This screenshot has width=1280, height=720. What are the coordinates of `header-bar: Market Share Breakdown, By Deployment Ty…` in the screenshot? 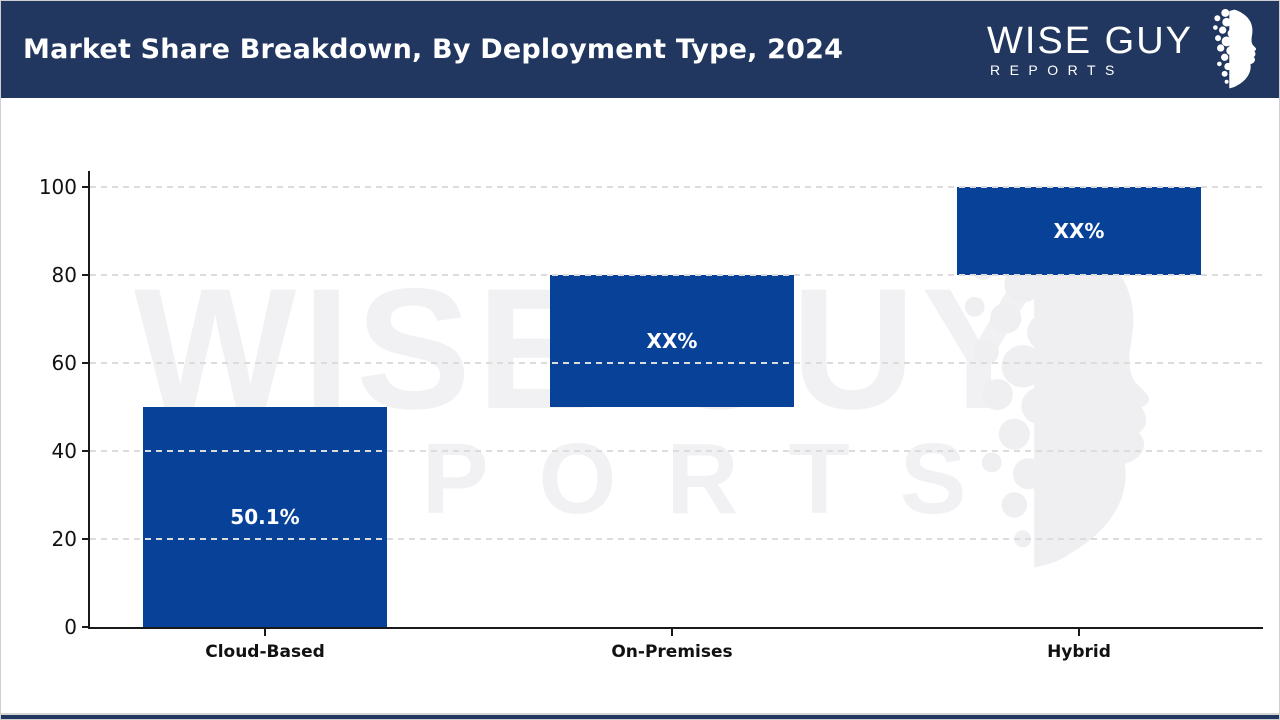 It's located at (640, 49).